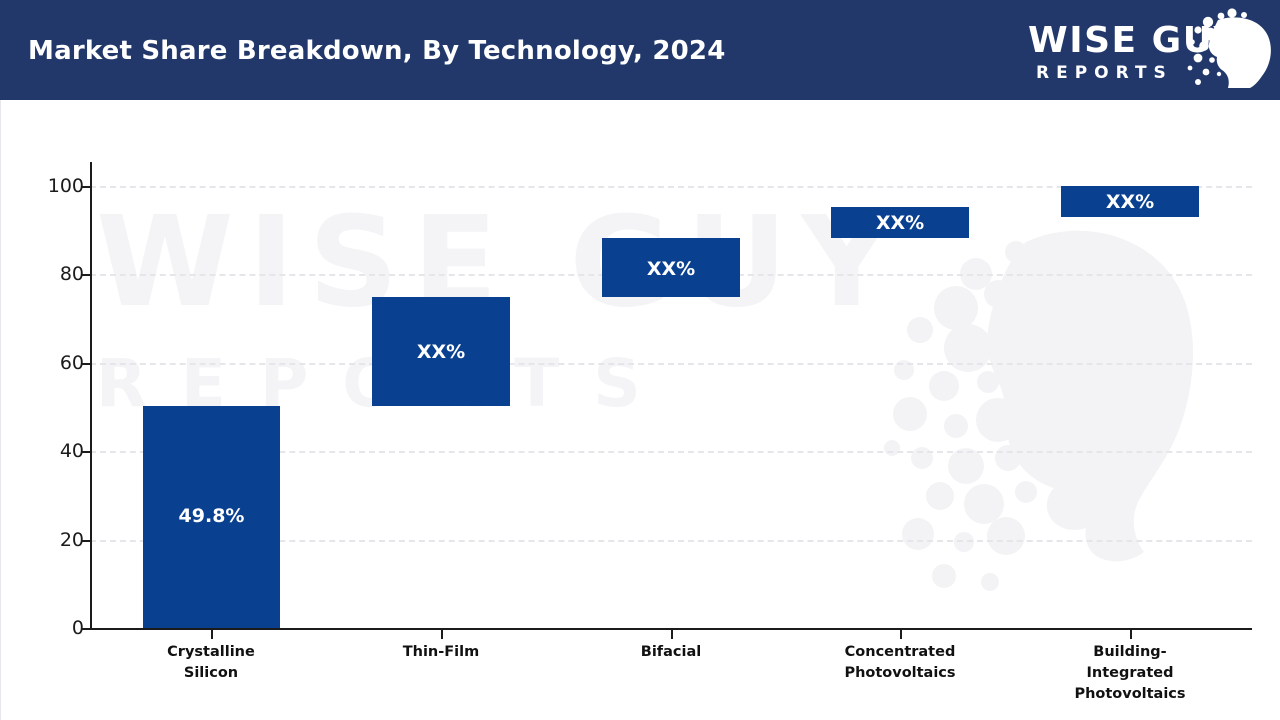 This screenshot has width=1280, height=720. Describe the element at coordinates (77, 628) in the screenshot. I see `y-tick-label-0: 0` at that location.